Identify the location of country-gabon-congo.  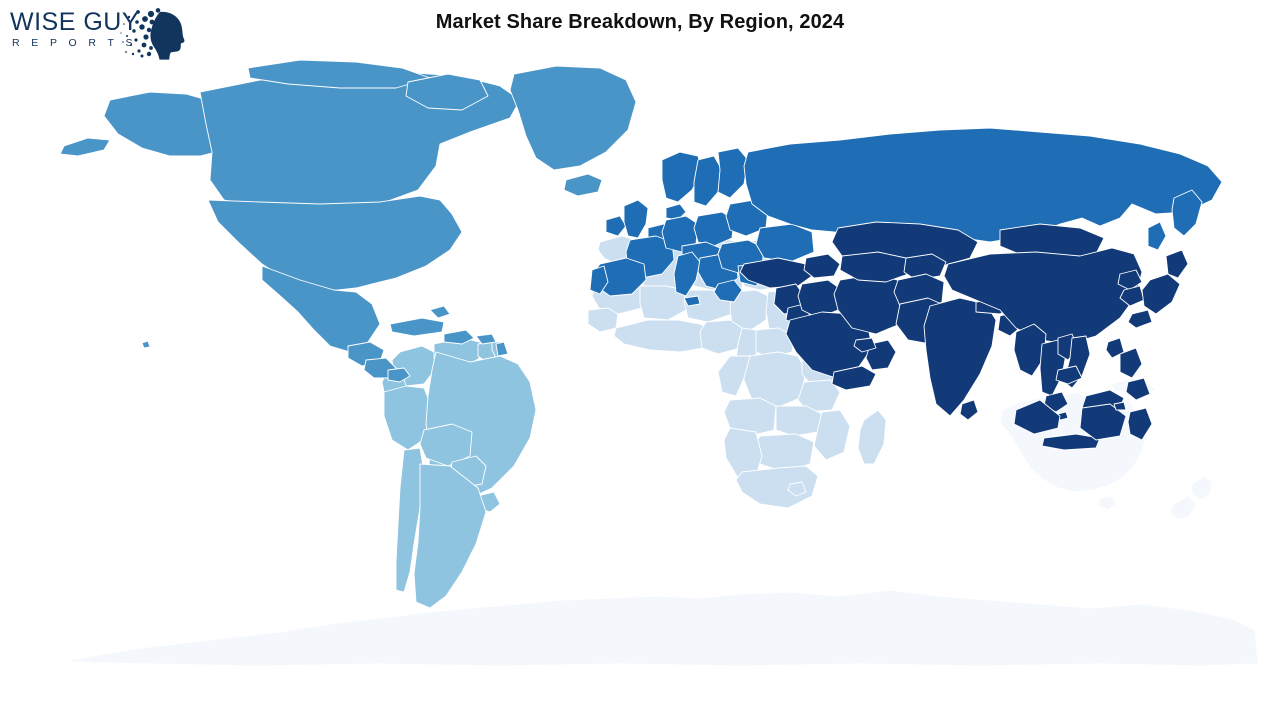
(734, 376).